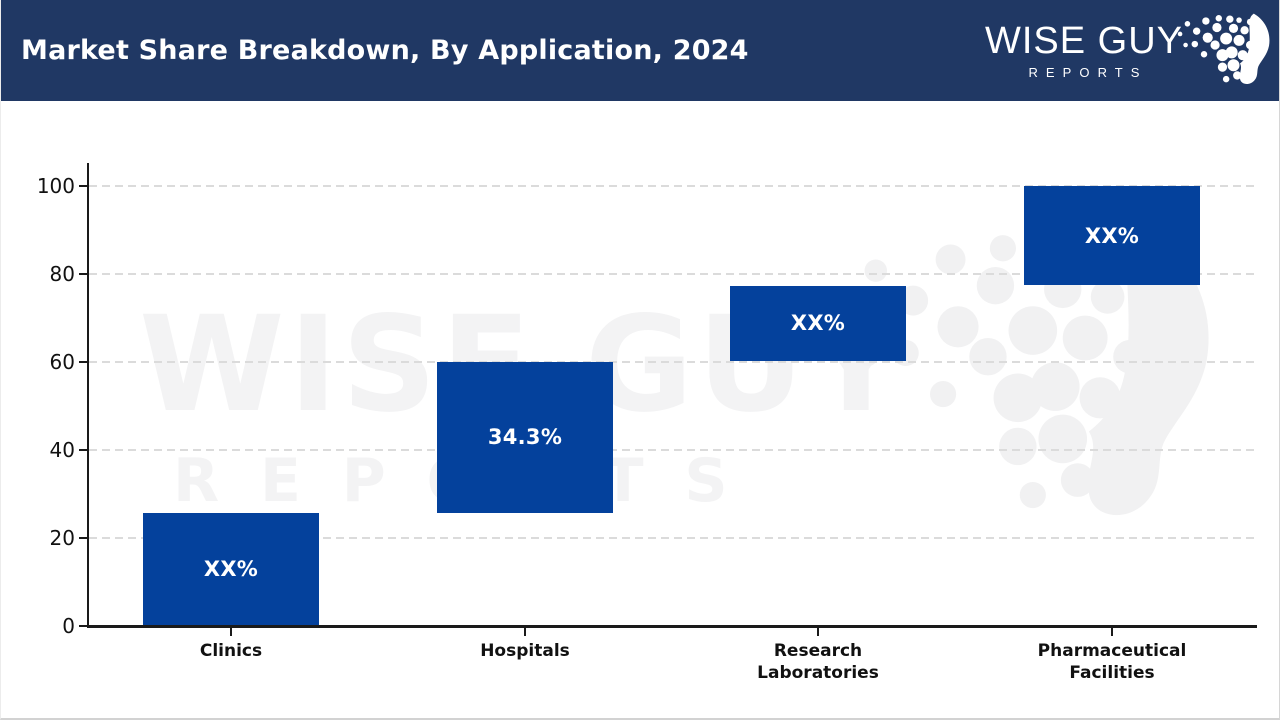 The height and width of the screenshot is (720, 1280). What do you see at coordinates (1083, 40) in the screenshot?
I see `logo-name: WISE GUY` at bounding box center [1083, 40].